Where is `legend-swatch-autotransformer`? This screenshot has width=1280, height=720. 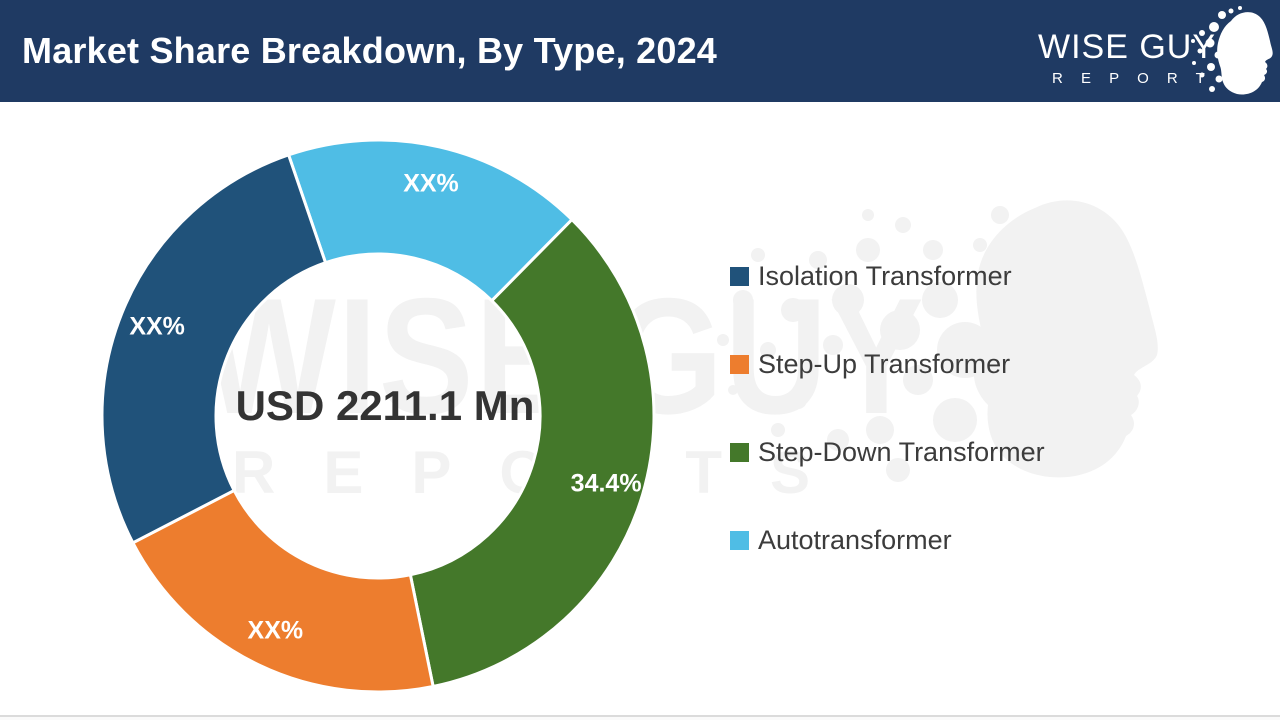 legend-swatch-autotransformer is located at coordinates (739, 540).